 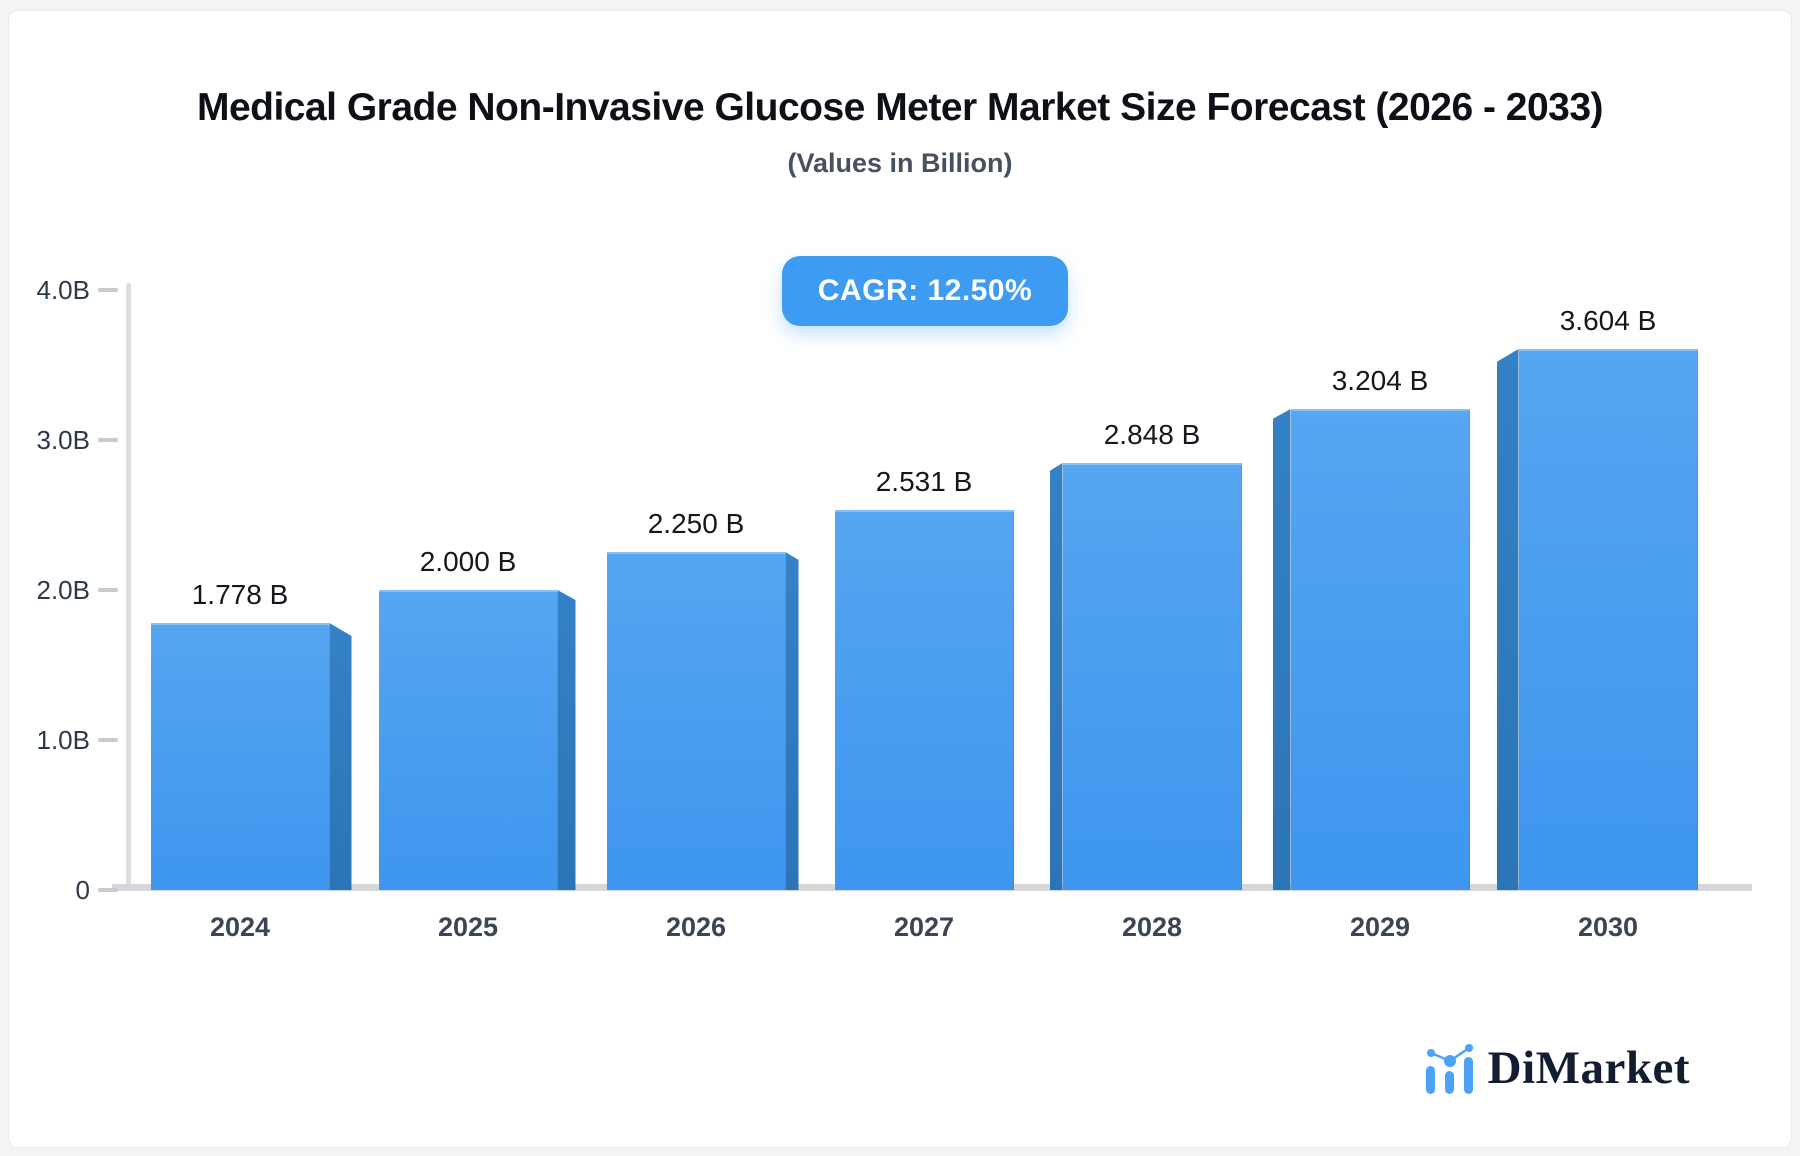 I want to click on cagr-badge-label: CAGR: 12.50%, so click(x=925, y=290).